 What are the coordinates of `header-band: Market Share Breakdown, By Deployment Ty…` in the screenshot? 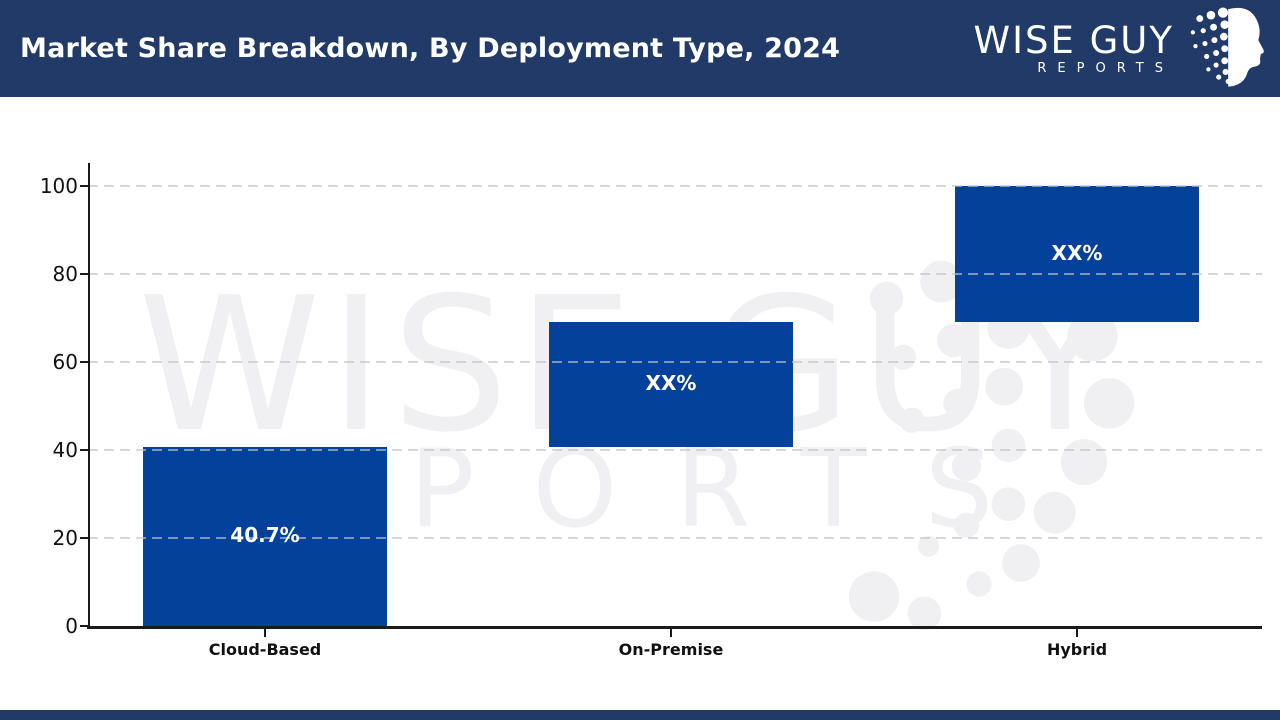 It's located at (640, 48).